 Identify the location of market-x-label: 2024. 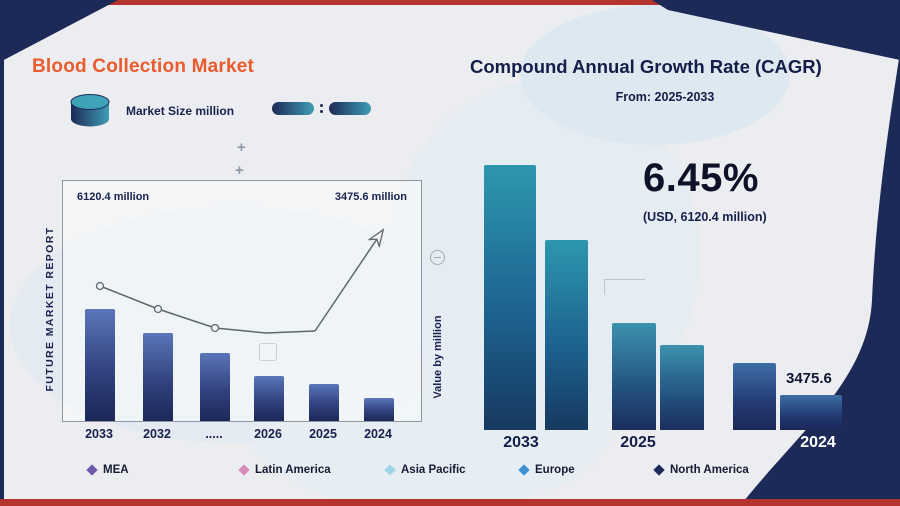
(378, 434).